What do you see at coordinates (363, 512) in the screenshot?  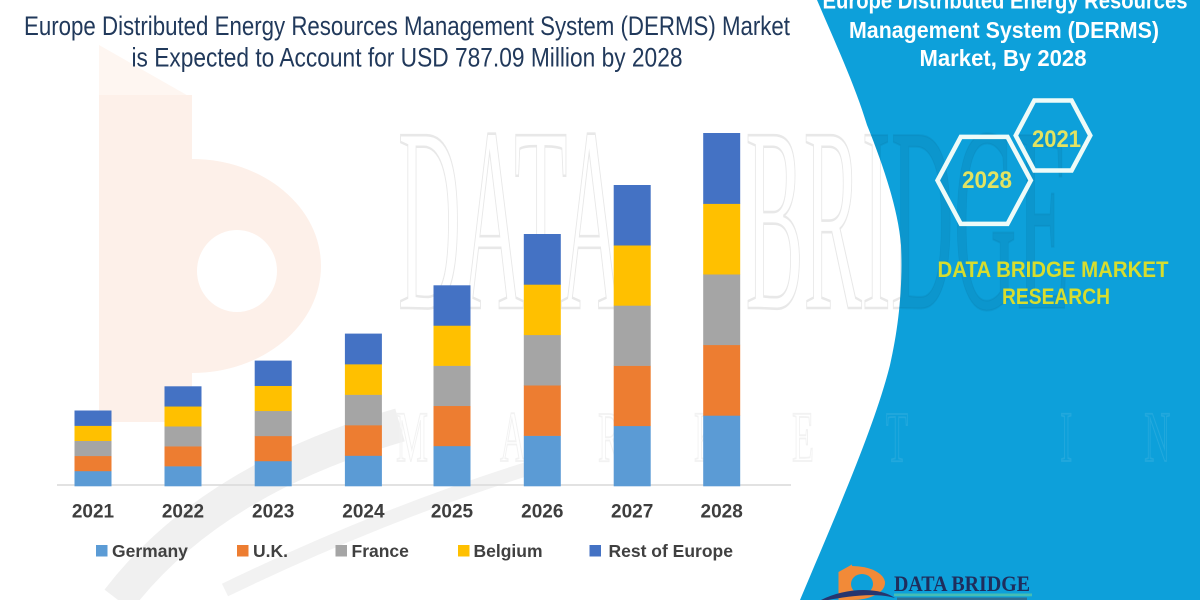 I see `svg-text: 2024` at bounding box center [363, 512].